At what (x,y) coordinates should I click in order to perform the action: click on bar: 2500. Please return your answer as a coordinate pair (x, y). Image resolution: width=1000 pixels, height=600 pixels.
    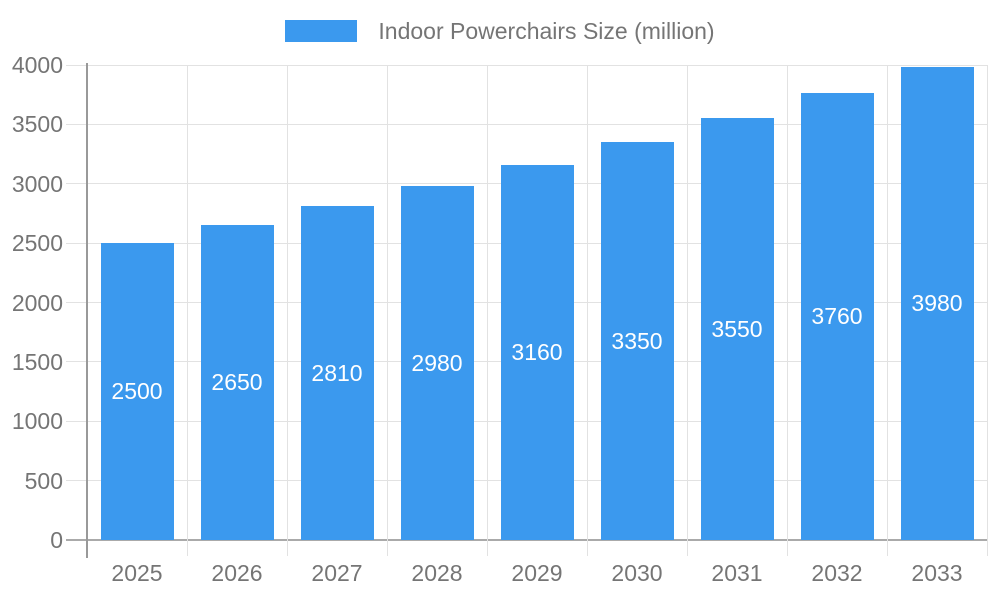
    Looking at the image, I should click on (137, 391).